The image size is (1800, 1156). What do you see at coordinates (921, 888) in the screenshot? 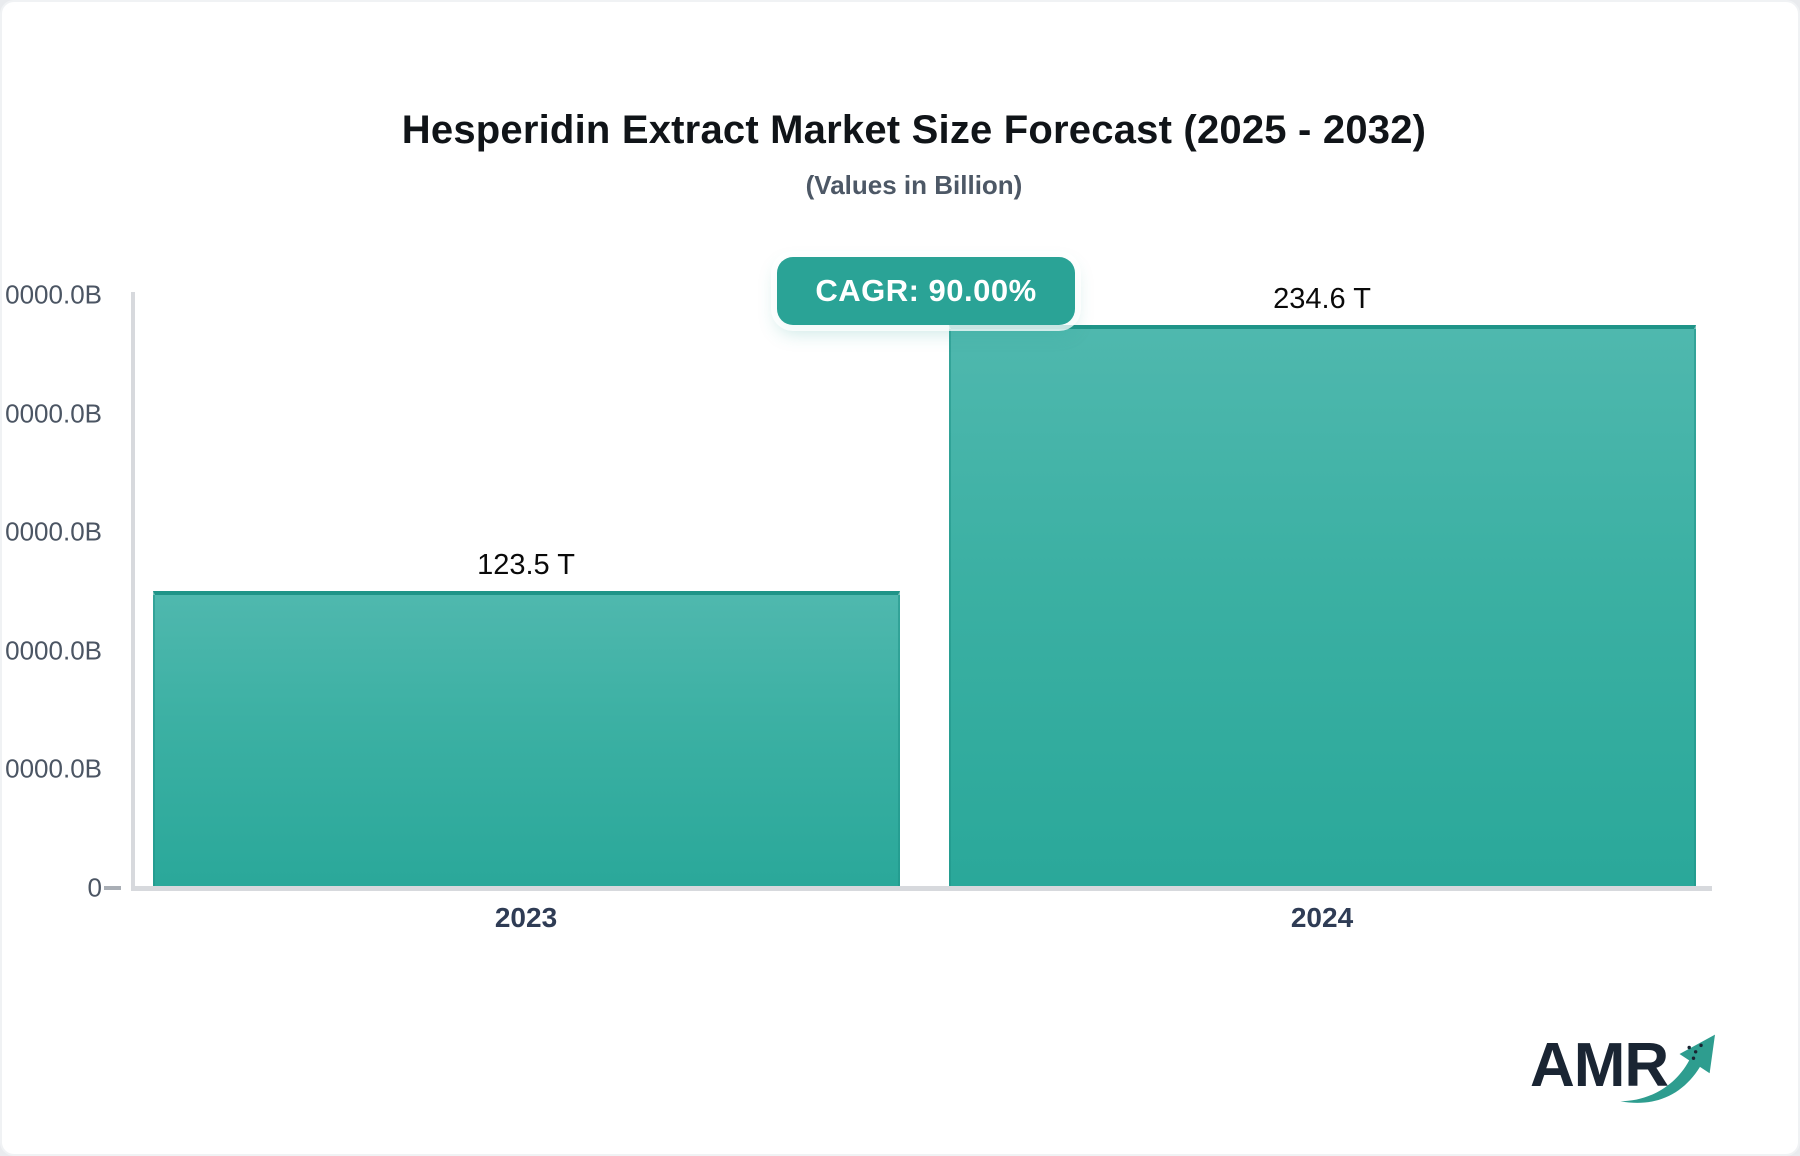
I see `x-axis-line` at bounding box center [921, 888].